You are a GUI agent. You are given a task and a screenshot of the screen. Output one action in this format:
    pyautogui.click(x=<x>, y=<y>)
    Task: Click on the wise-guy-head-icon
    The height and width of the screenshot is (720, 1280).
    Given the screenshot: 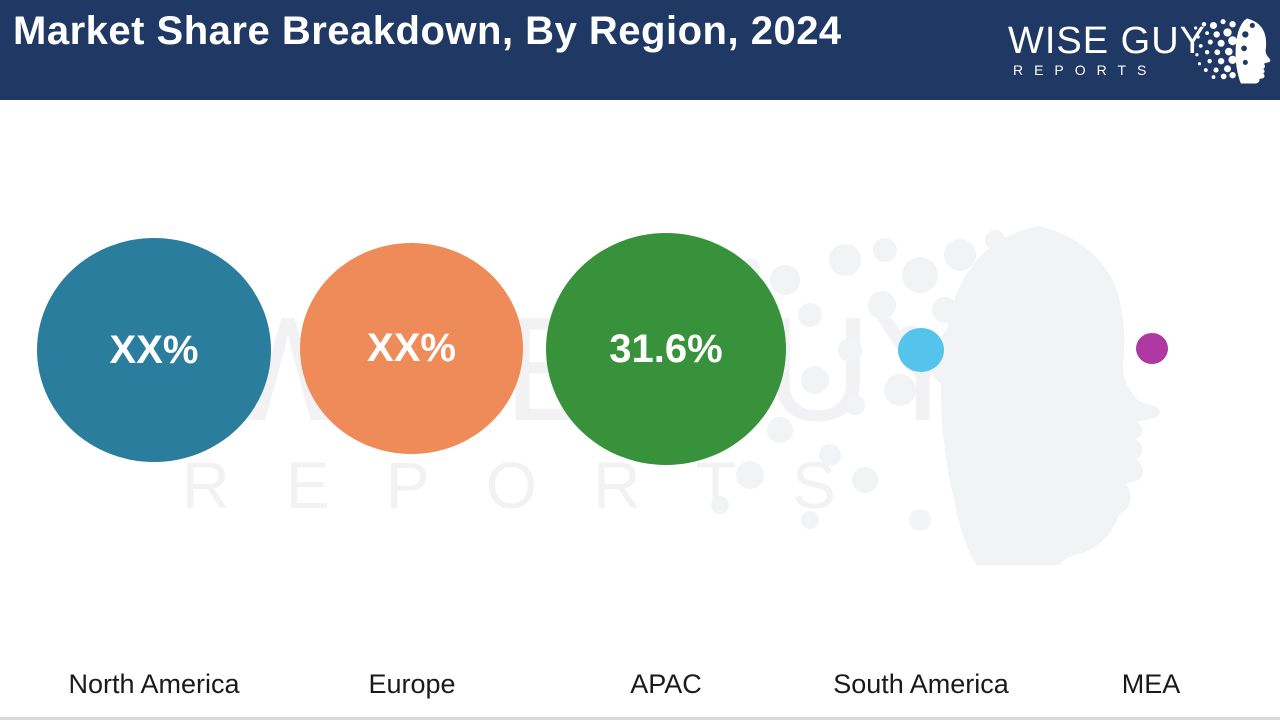 What is the action you would take?
    pyautogui.click(x=1231, y=51)
    